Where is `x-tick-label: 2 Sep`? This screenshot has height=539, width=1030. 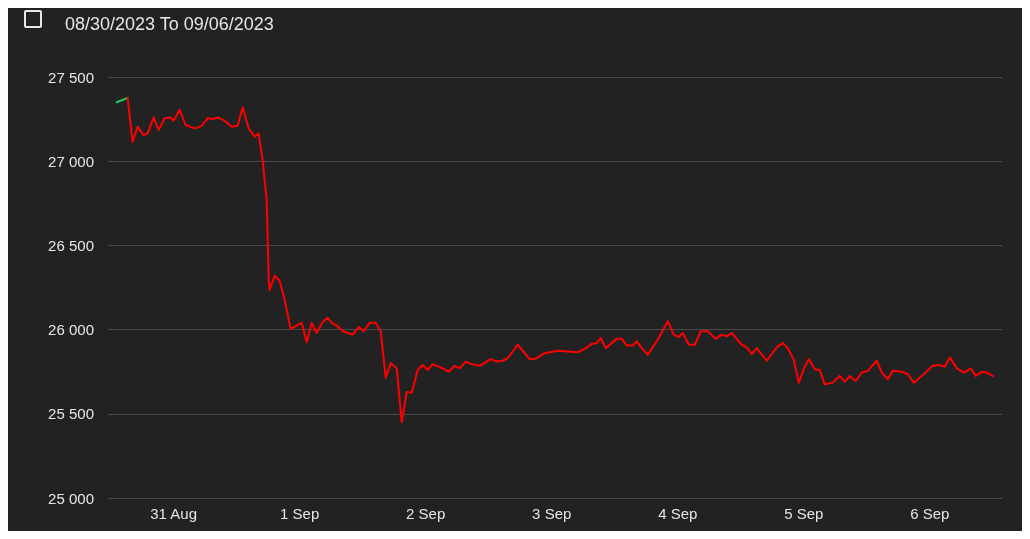
x-tick-label: 2 Sep is located at coordinates (426, 513).